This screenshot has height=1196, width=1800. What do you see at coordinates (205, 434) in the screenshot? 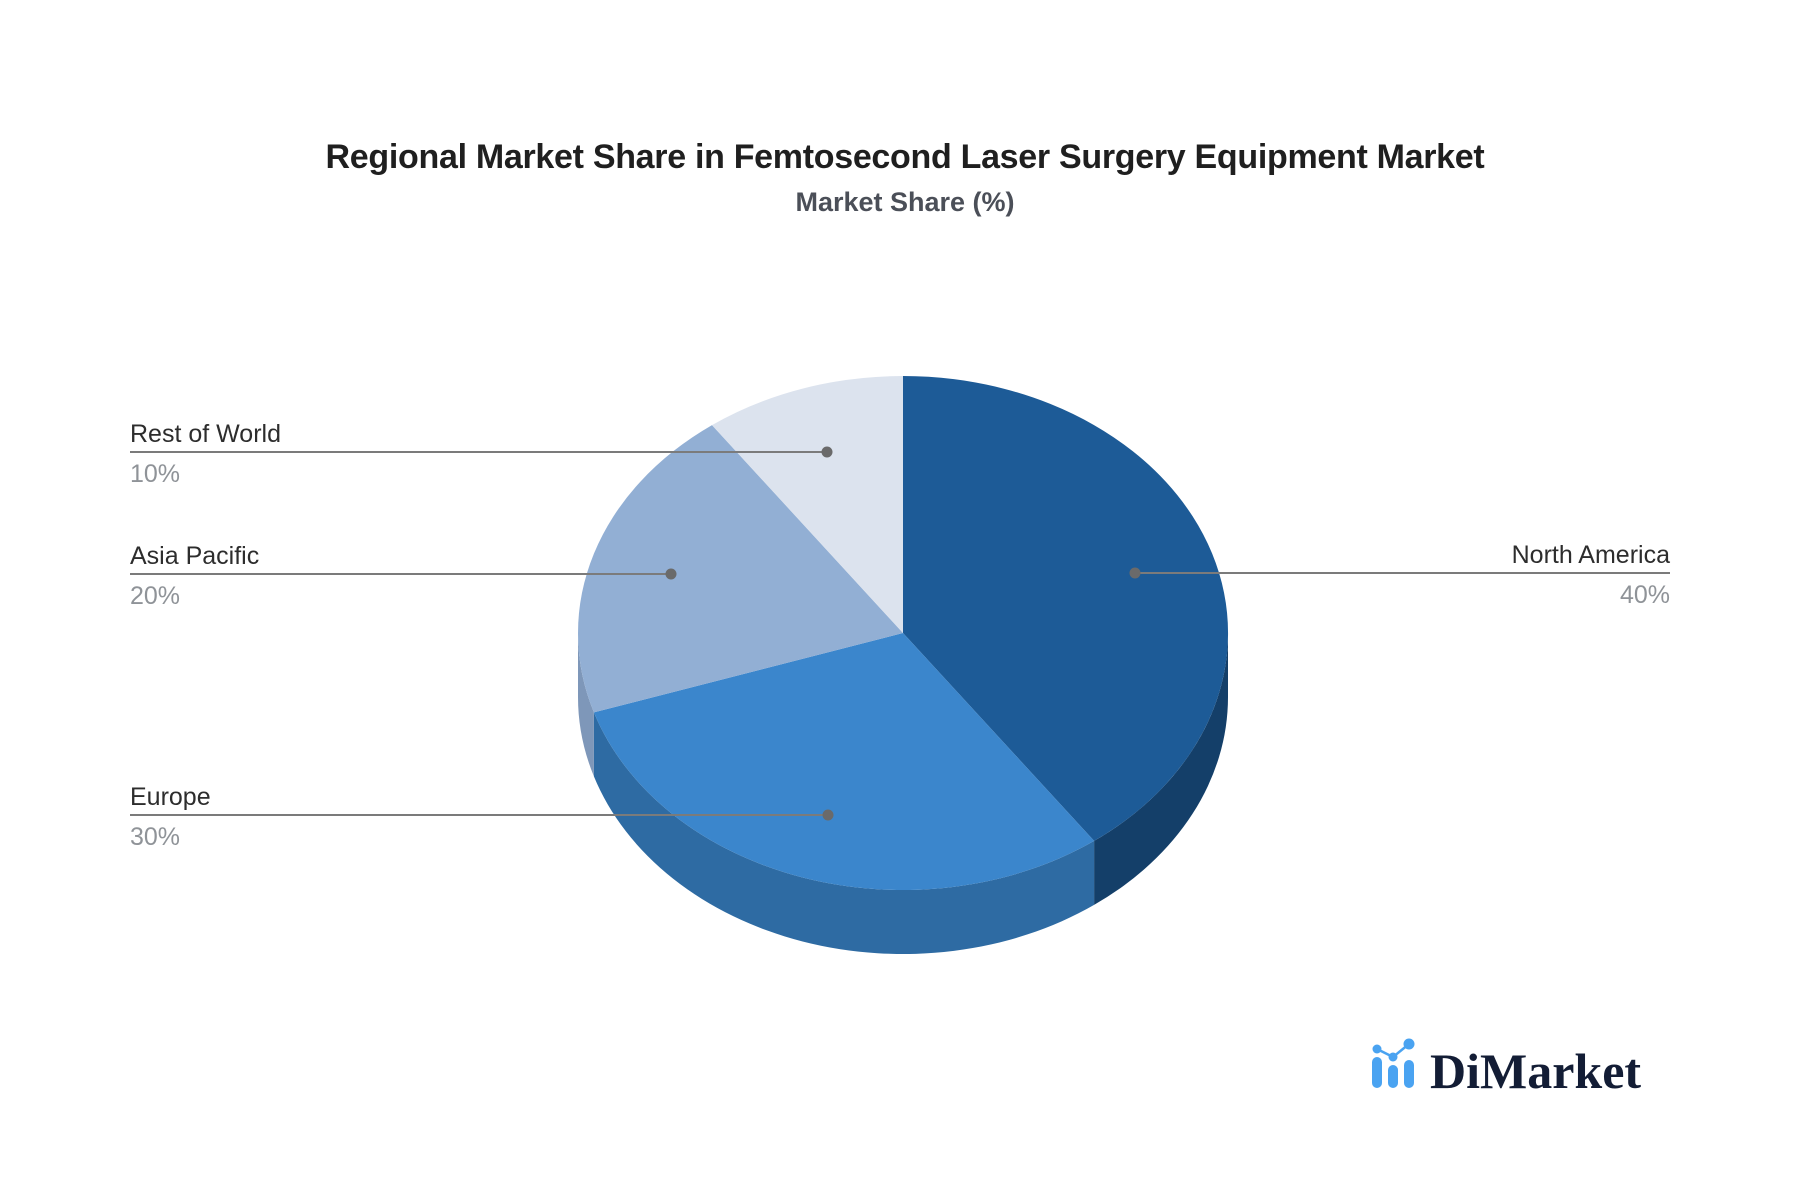
I see `label-rest-of-world: Rest of World` at bounding box center [205, 434].